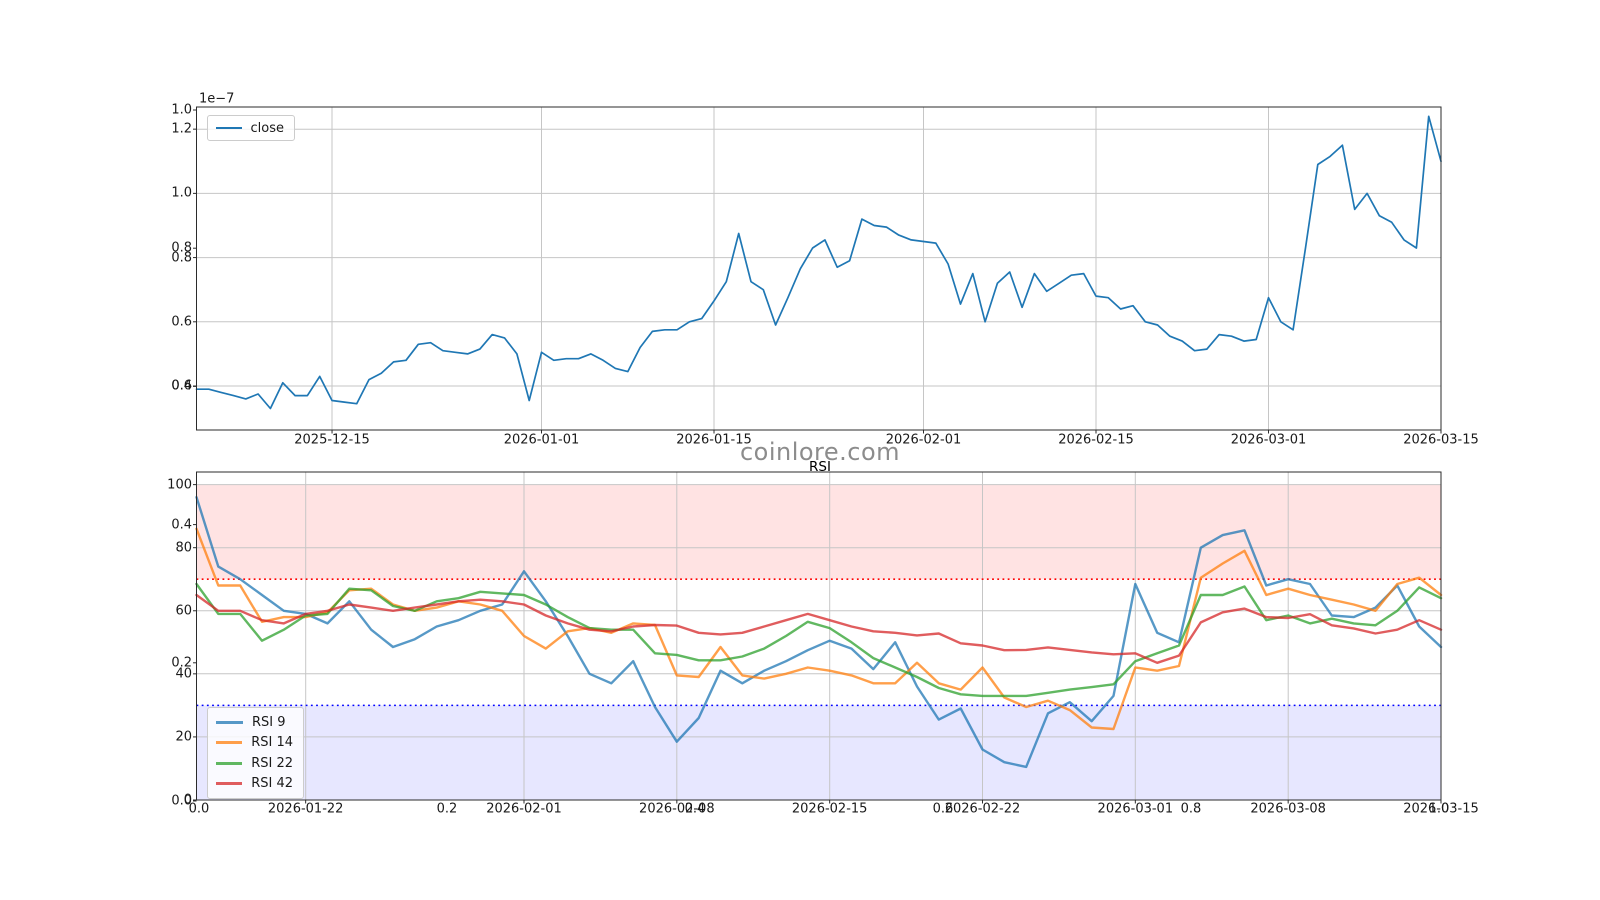 This screenshot has height=900, width=1600. I want to click on y-axis-offset-label: 1e−7, so click(217, 99).